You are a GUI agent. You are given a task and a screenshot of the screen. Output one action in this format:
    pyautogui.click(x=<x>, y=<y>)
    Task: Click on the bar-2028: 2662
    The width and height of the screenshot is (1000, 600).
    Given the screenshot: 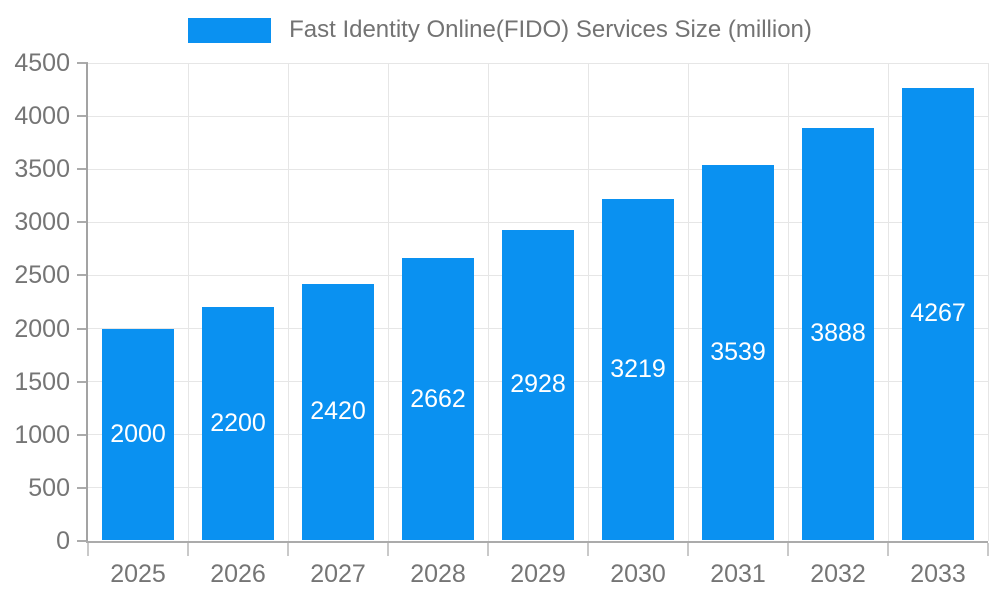 What is the action you would take?
    pyautogui.click(x=438, y=399)
    